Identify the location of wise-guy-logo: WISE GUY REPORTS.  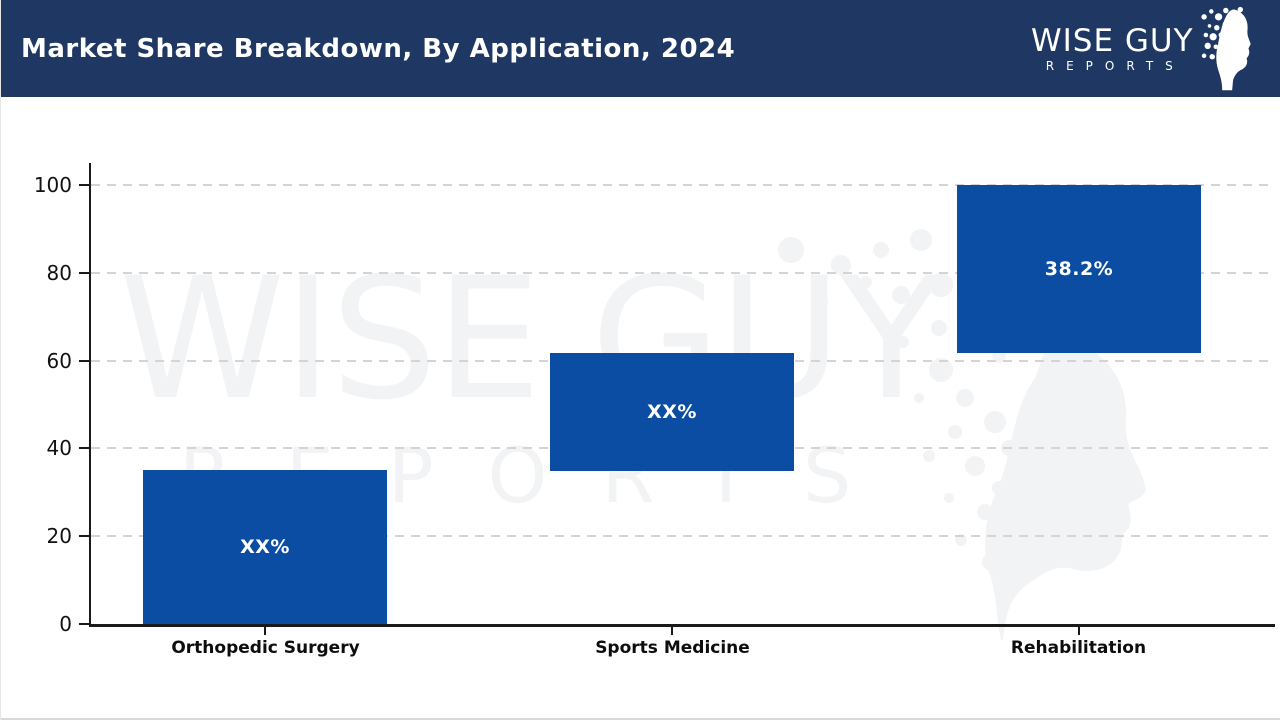
(1150, 49).